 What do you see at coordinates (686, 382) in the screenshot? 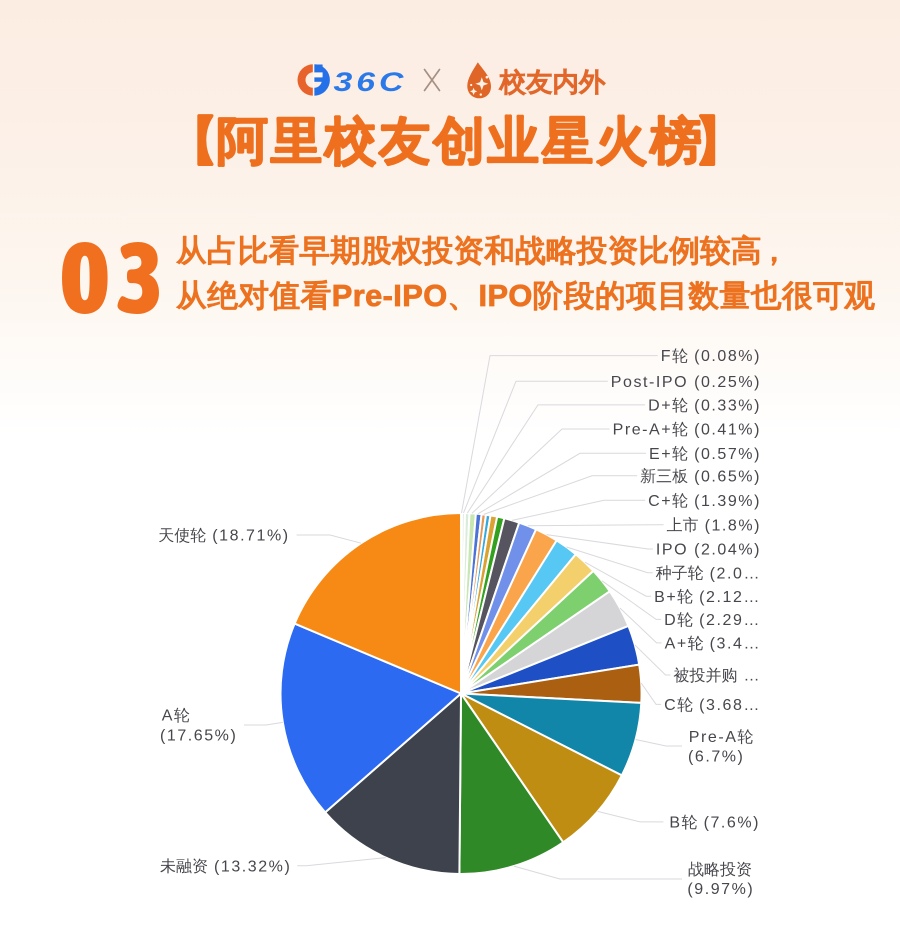
I see `svg-text: Post-IPO (0.25%)` at bounding box center [686, 382].